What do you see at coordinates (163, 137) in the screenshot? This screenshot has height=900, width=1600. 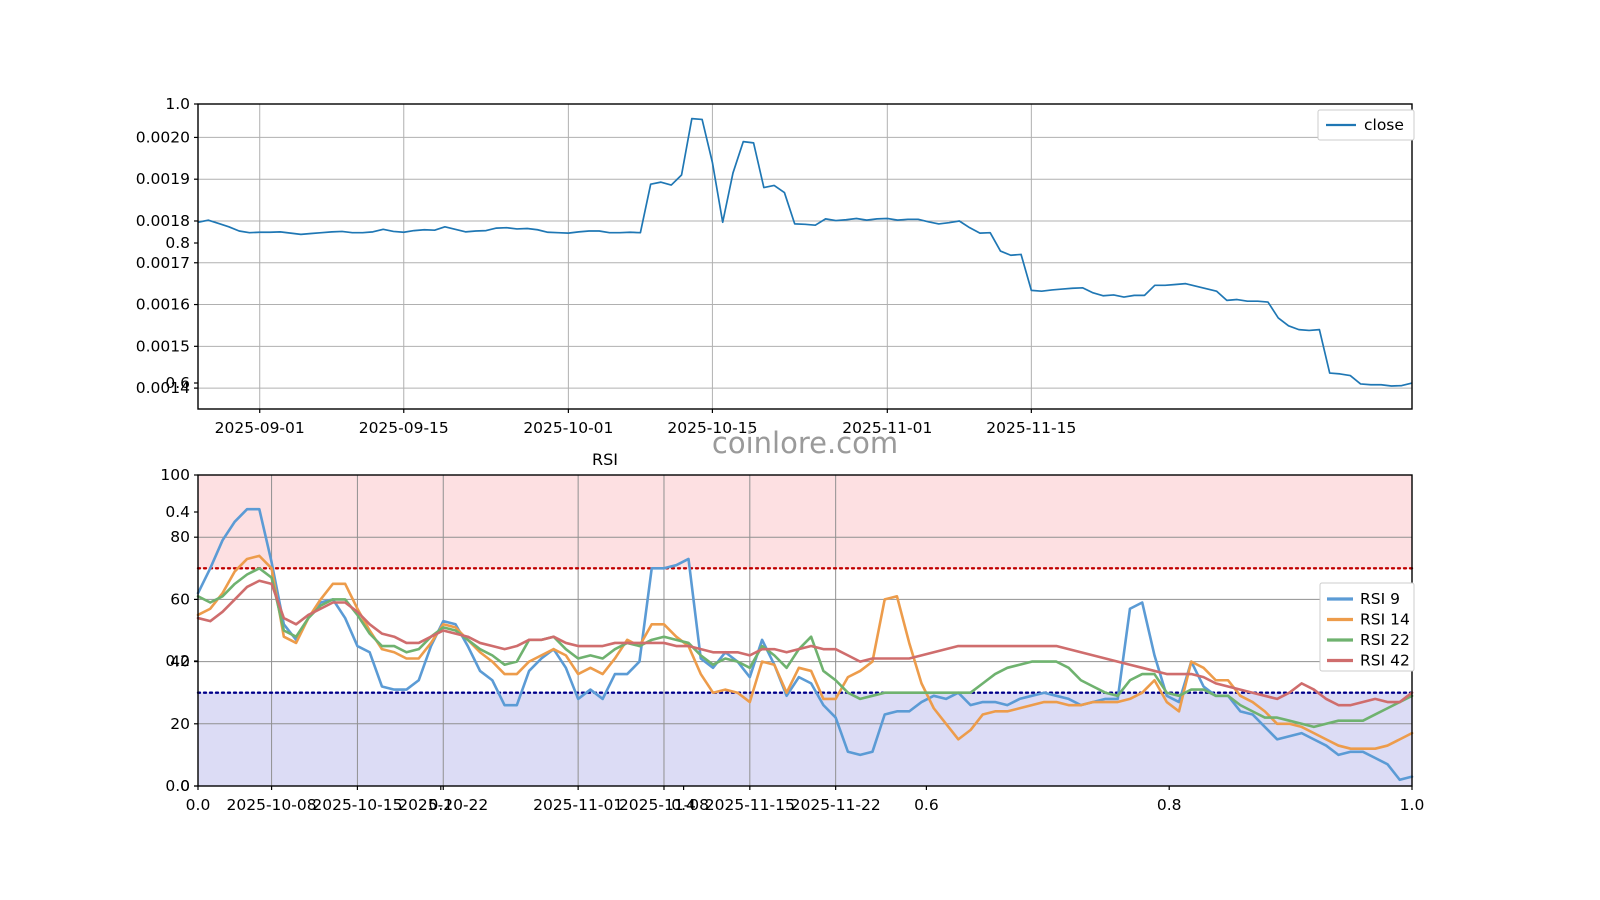 I see `price-y-tick-label: 0.0020` at bounding box center [163, 137].